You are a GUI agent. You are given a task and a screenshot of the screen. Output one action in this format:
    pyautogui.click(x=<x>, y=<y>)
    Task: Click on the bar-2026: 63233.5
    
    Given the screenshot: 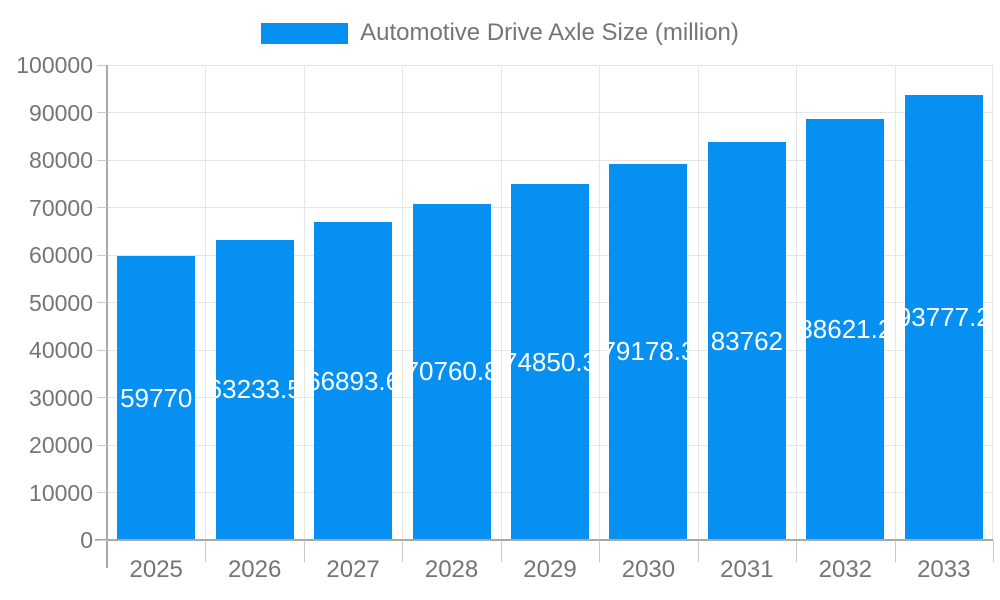 What is the action you would take?
    pyautogui.click(x=254, y=389)
    